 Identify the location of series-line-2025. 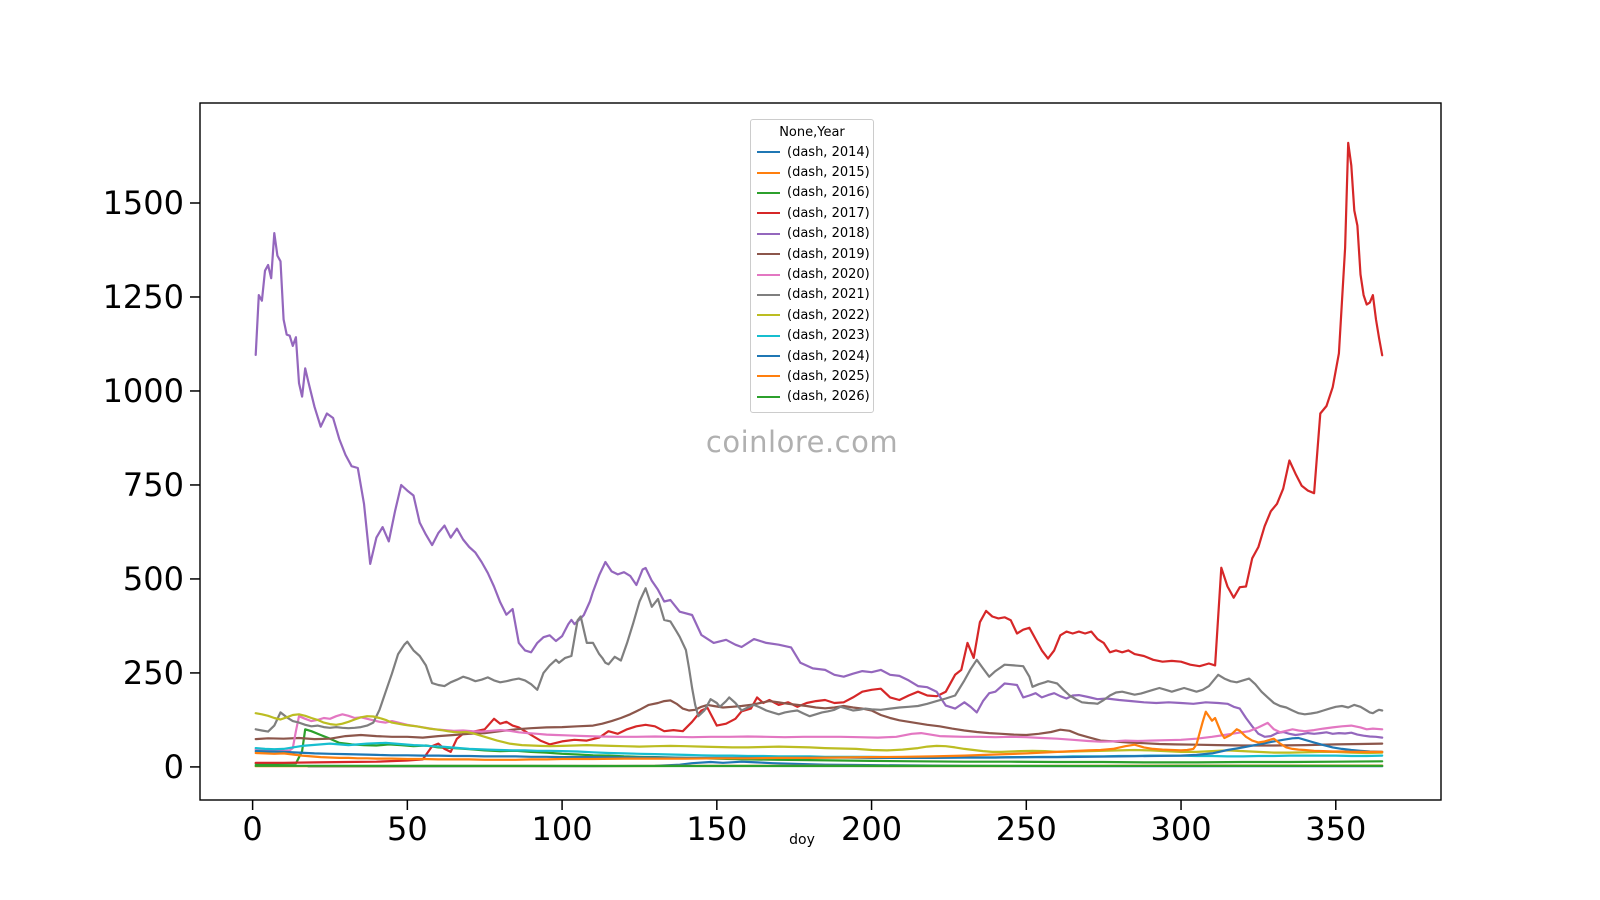
(819, 735).